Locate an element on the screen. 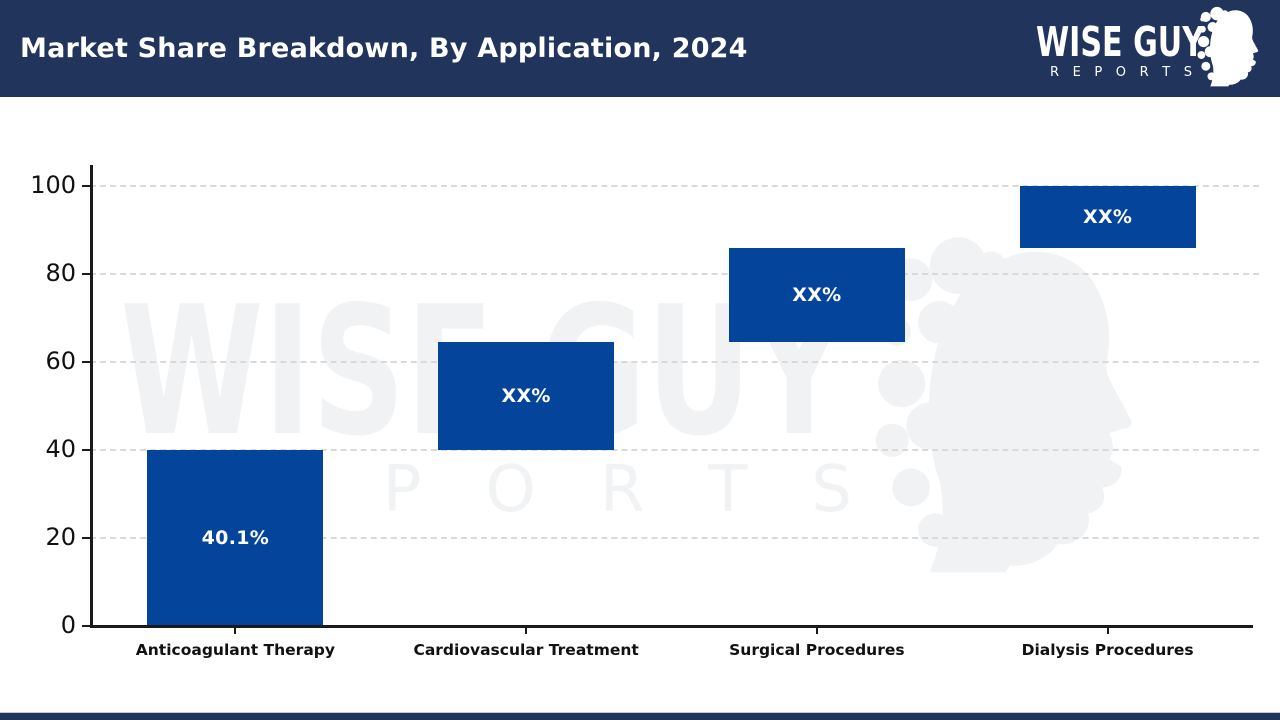  wise-guy-logo: WISE GUY R E P O R T S is located at coordinates (1147, 46).